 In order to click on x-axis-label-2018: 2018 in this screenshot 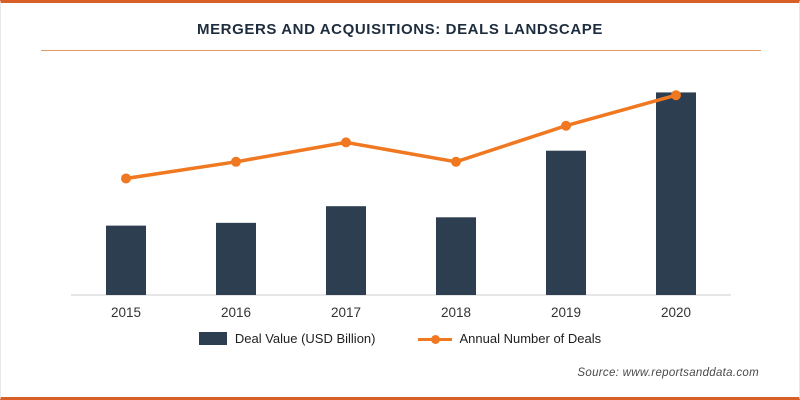, I will do `click(456, 312)`.